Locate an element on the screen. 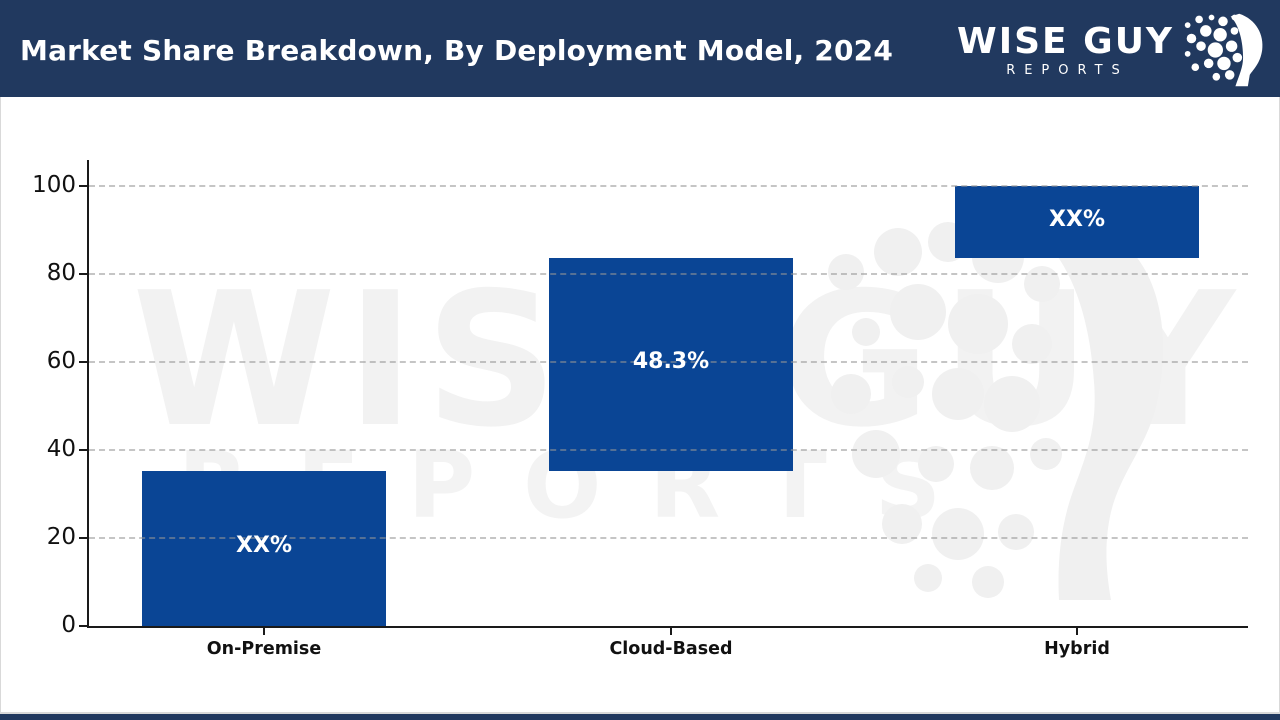 The image size is (1280, 720). x-tick-on-premise is located at coordinates (264, 631).